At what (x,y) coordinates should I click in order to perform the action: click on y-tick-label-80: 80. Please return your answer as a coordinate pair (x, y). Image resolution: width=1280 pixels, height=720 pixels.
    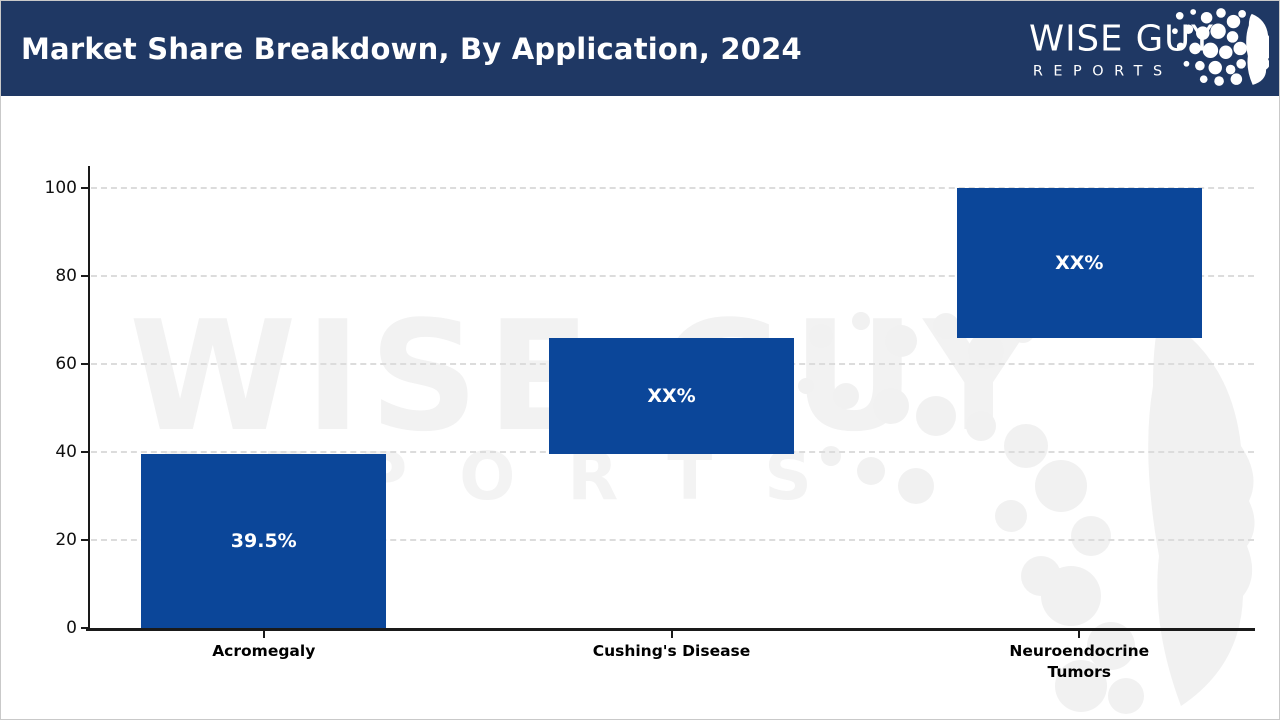
    Looking at the image, I should click on (66, 276).